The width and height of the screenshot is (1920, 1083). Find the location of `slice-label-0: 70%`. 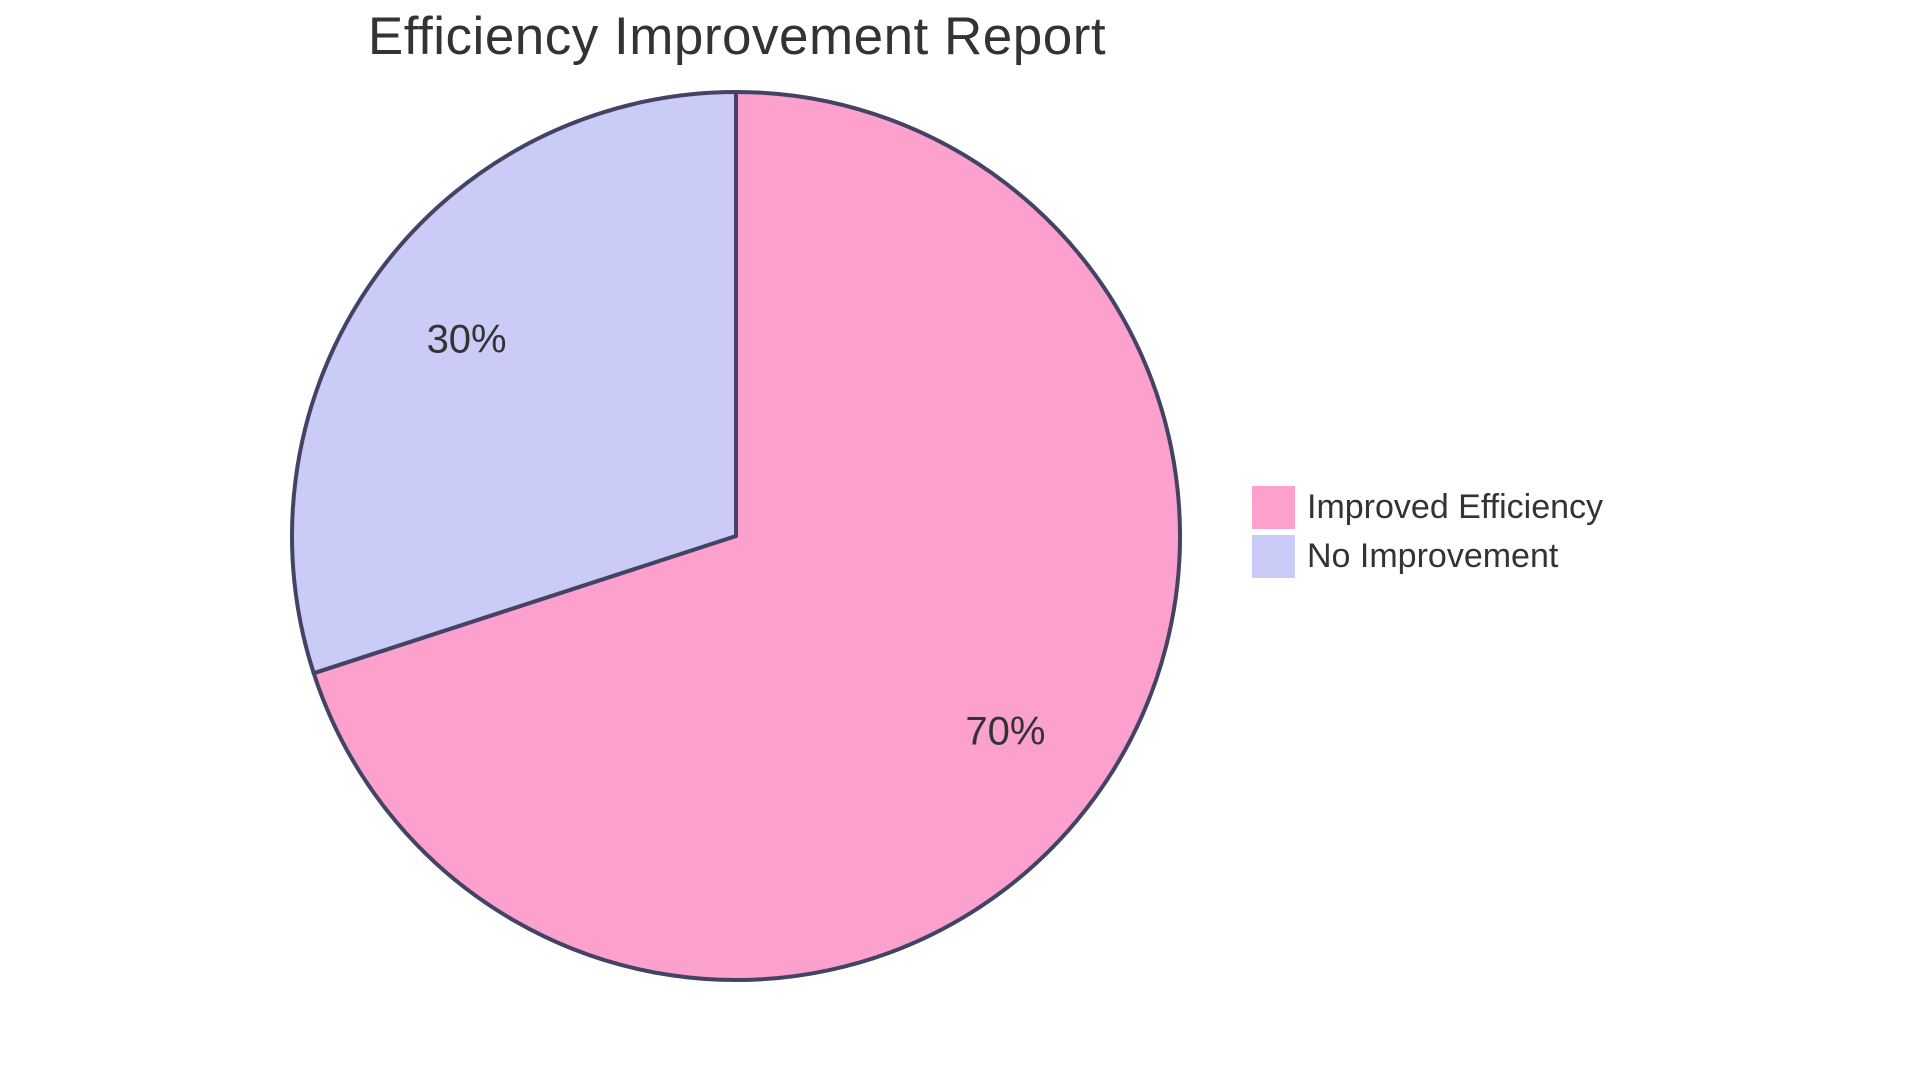

slice-label-0: 70% is located at coordinates (1005, 731).